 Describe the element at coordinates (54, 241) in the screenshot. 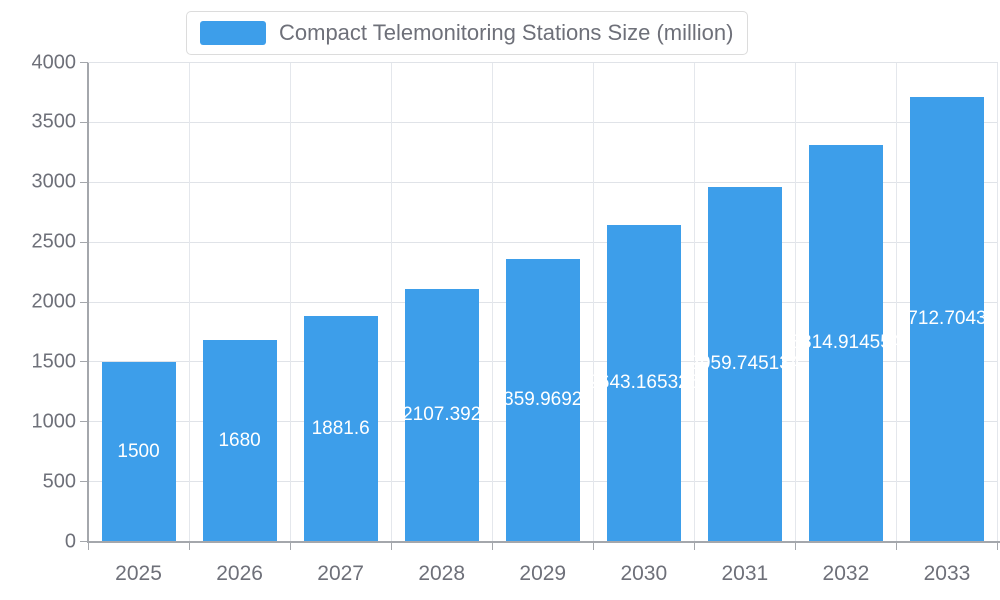

I see `y-tick-label: 2500` at that location.